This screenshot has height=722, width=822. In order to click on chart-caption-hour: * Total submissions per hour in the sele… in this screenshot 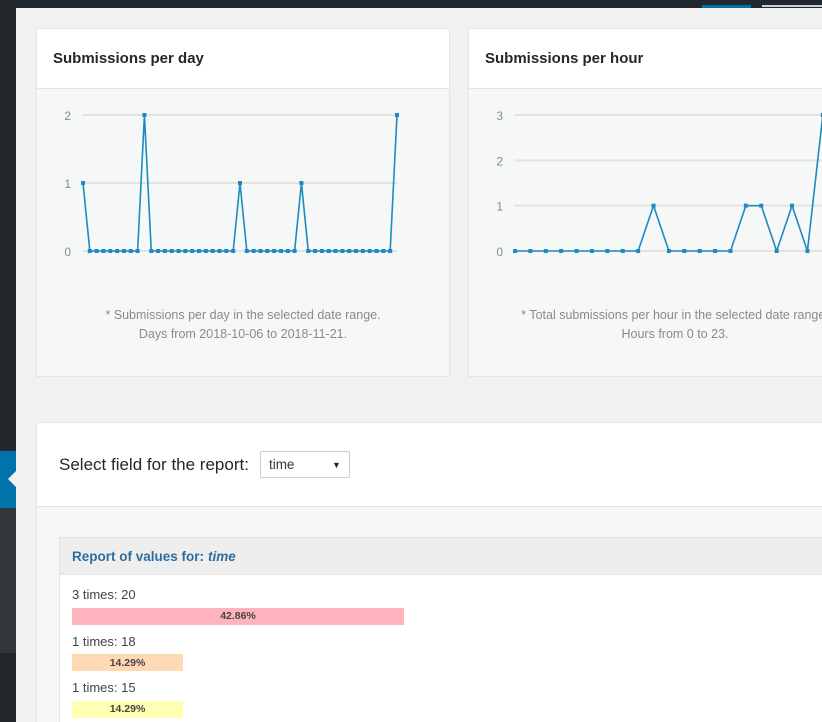, I will do `click(645, 331)`.